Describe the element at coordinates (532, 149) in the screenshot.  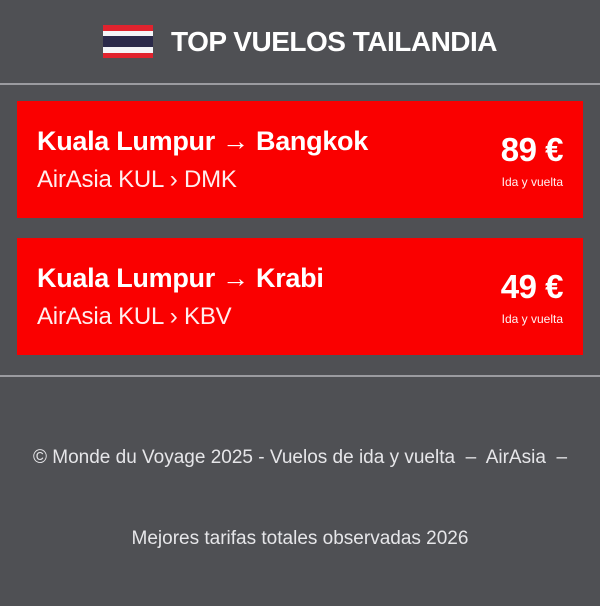
I see `price: 89 €` at that location.